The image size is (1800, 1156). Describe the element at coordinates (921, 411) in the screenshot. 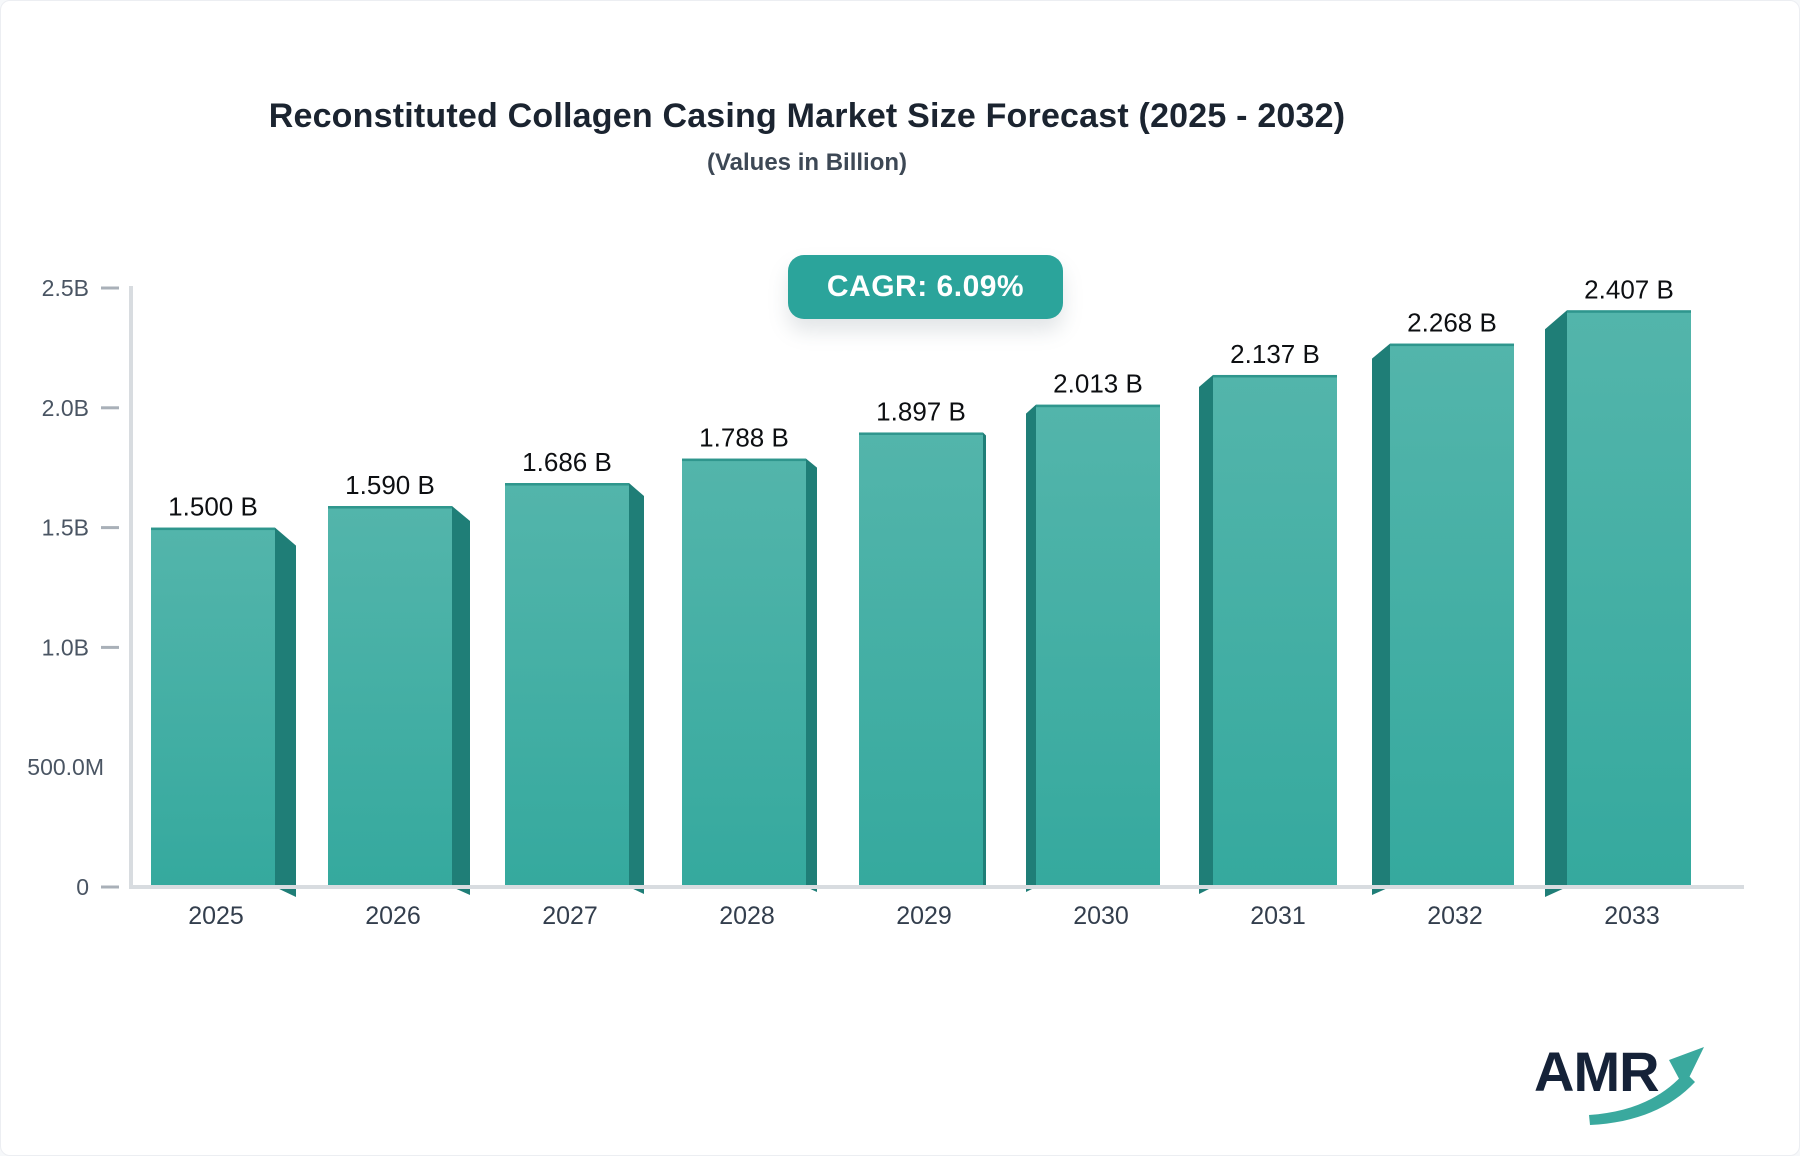

I see `bar-value-label: 1.897 B` at that location.